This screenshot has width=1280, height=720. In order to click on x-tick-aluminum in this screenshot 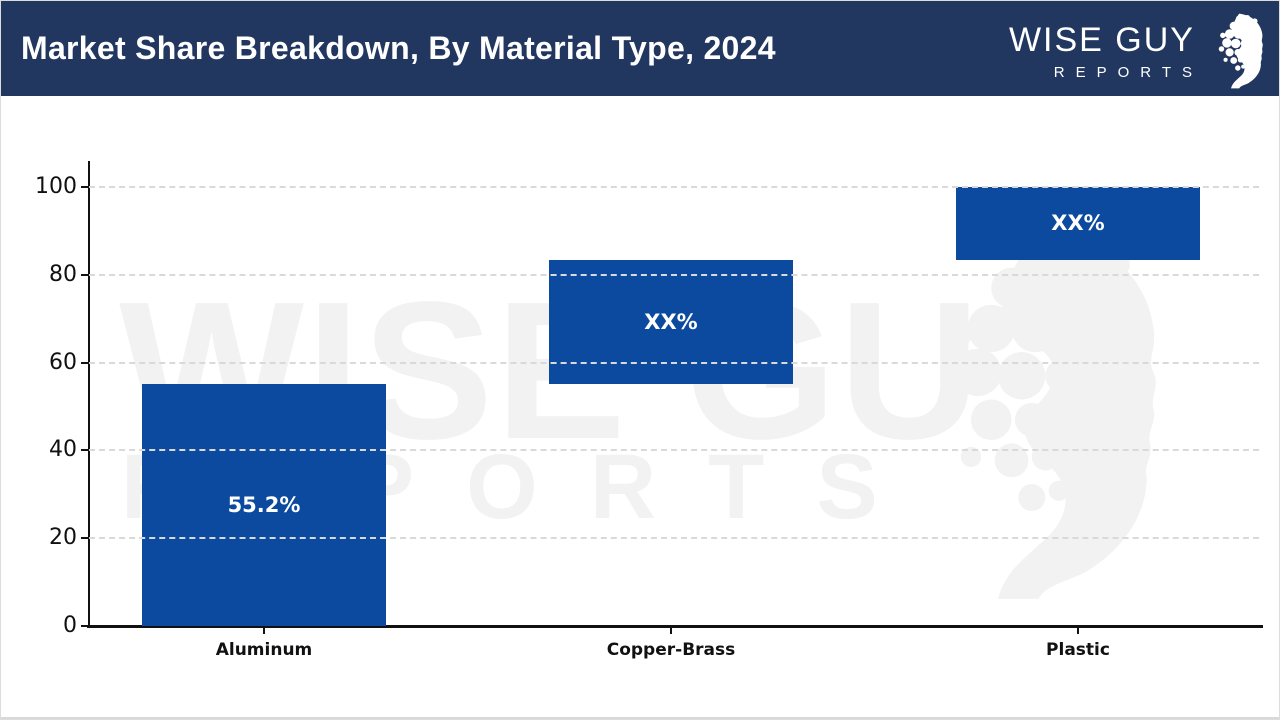, I will do `click(264, 630)`.